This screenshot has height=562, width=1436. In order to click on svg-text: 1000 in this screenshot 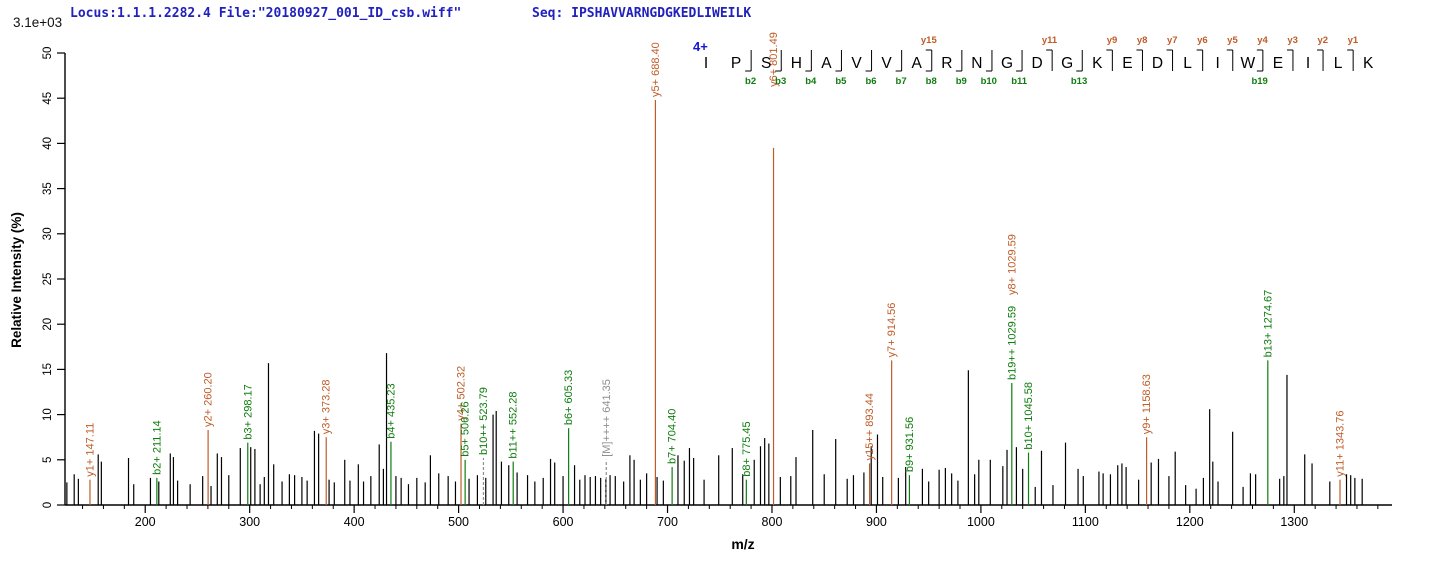, I will do `click(981, 522)`.